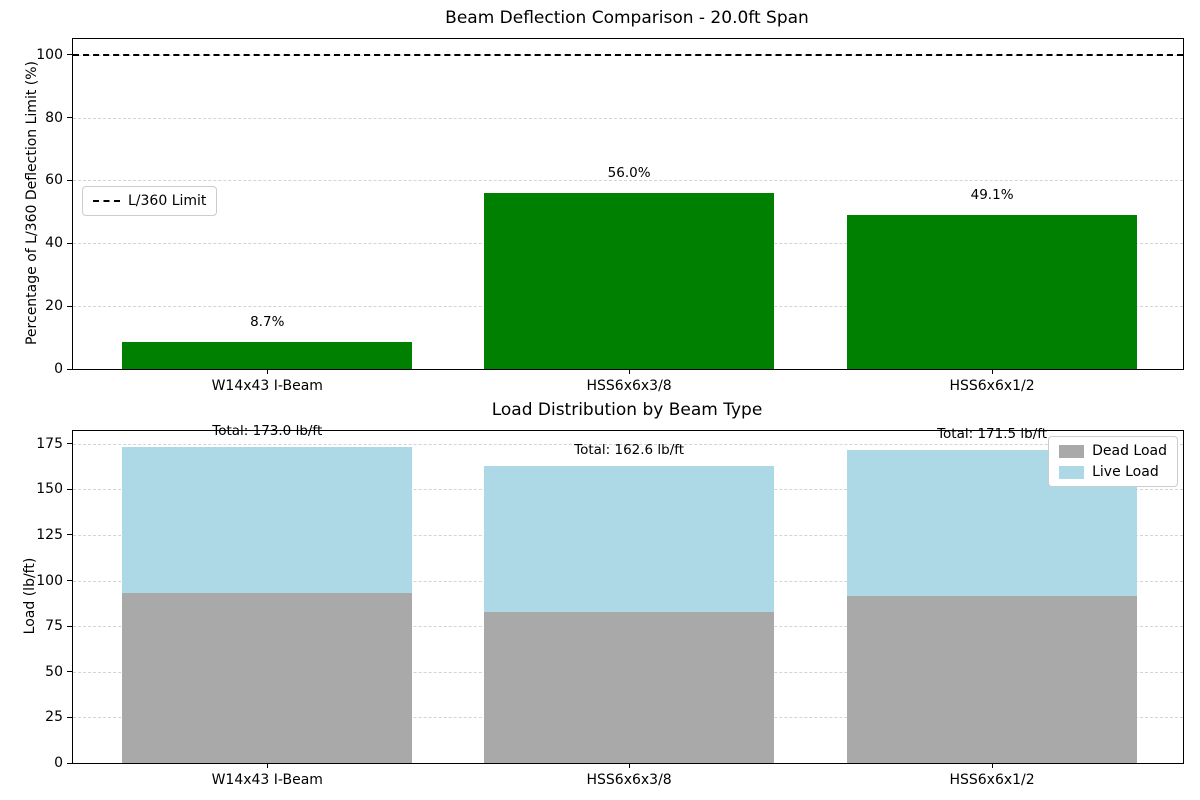 Image resolution: width=1200 pixels, height=800 pixels. Describe the element at coordinates (992, 194) in the screenshot. I see `bar-value-label: 49.1%` at that location.